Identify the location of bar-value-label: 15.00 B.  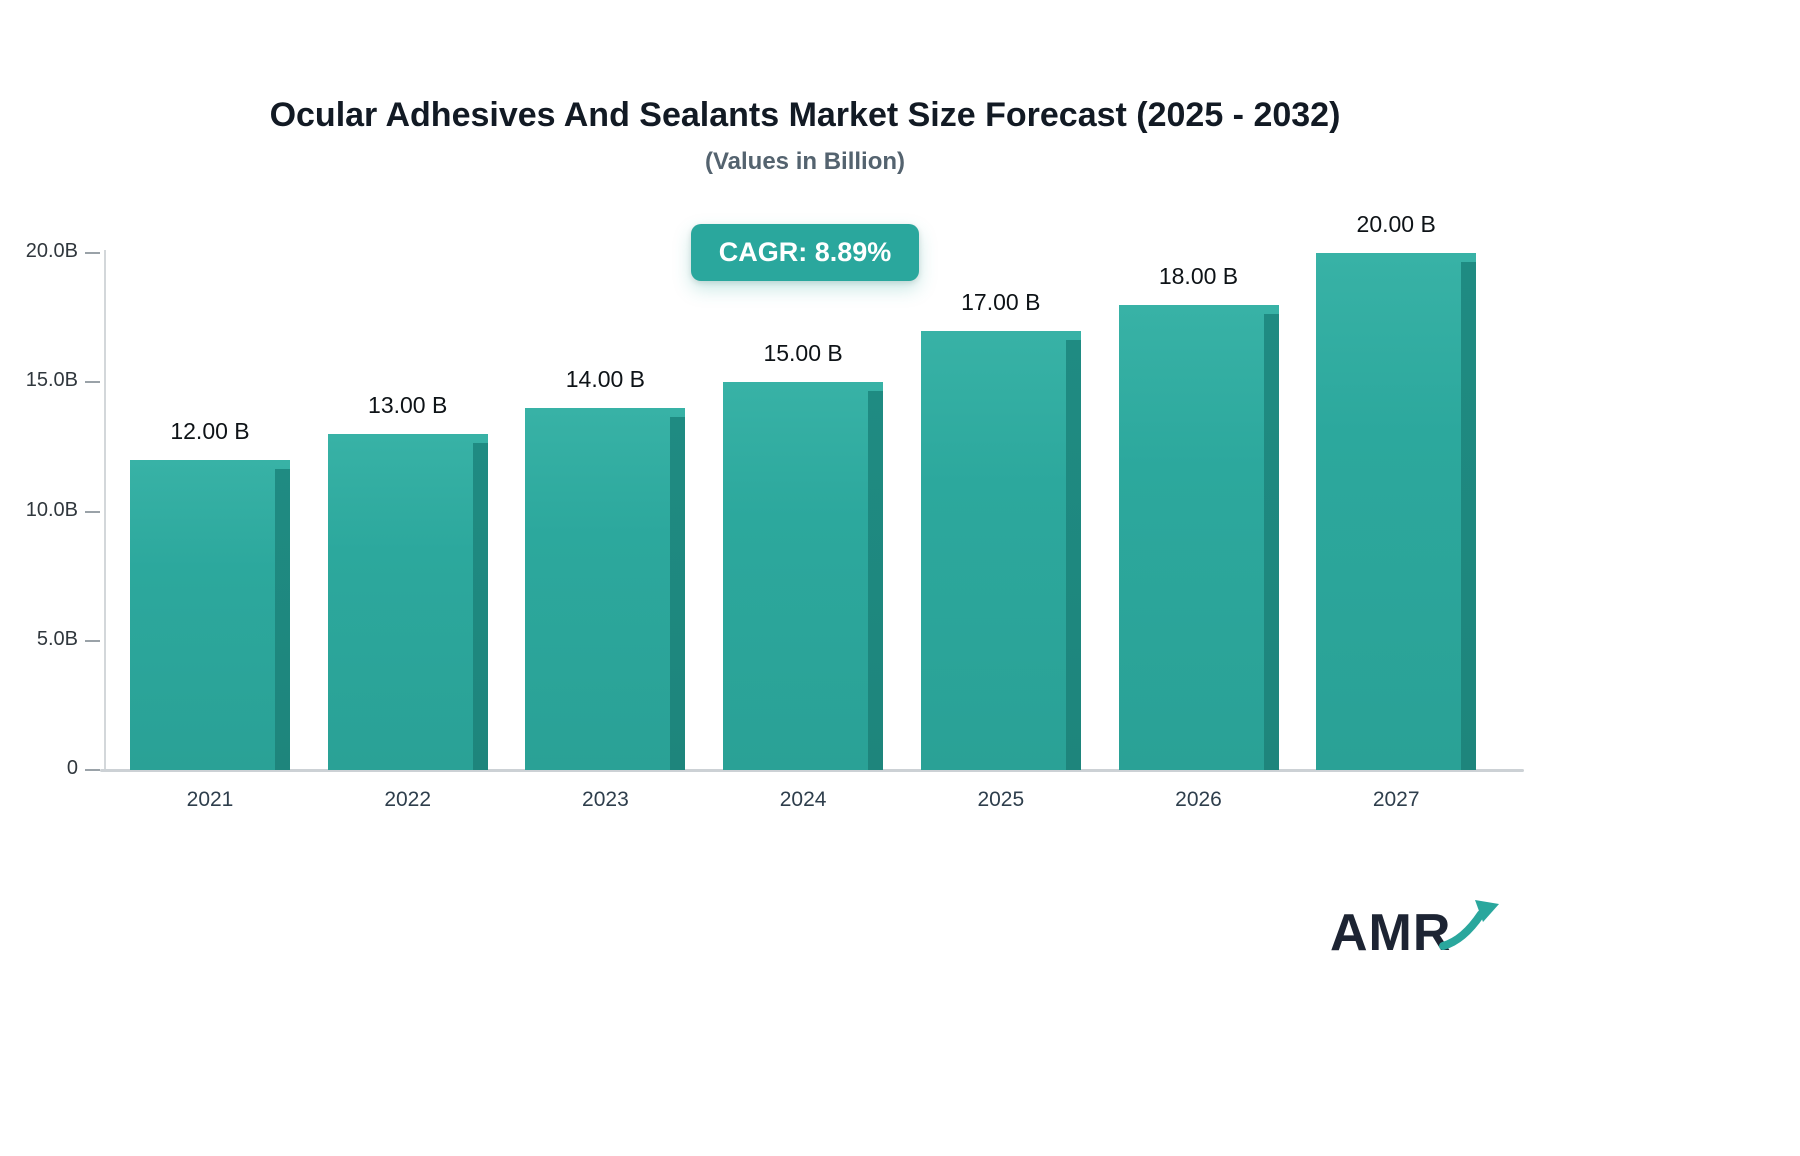
(803, 353).